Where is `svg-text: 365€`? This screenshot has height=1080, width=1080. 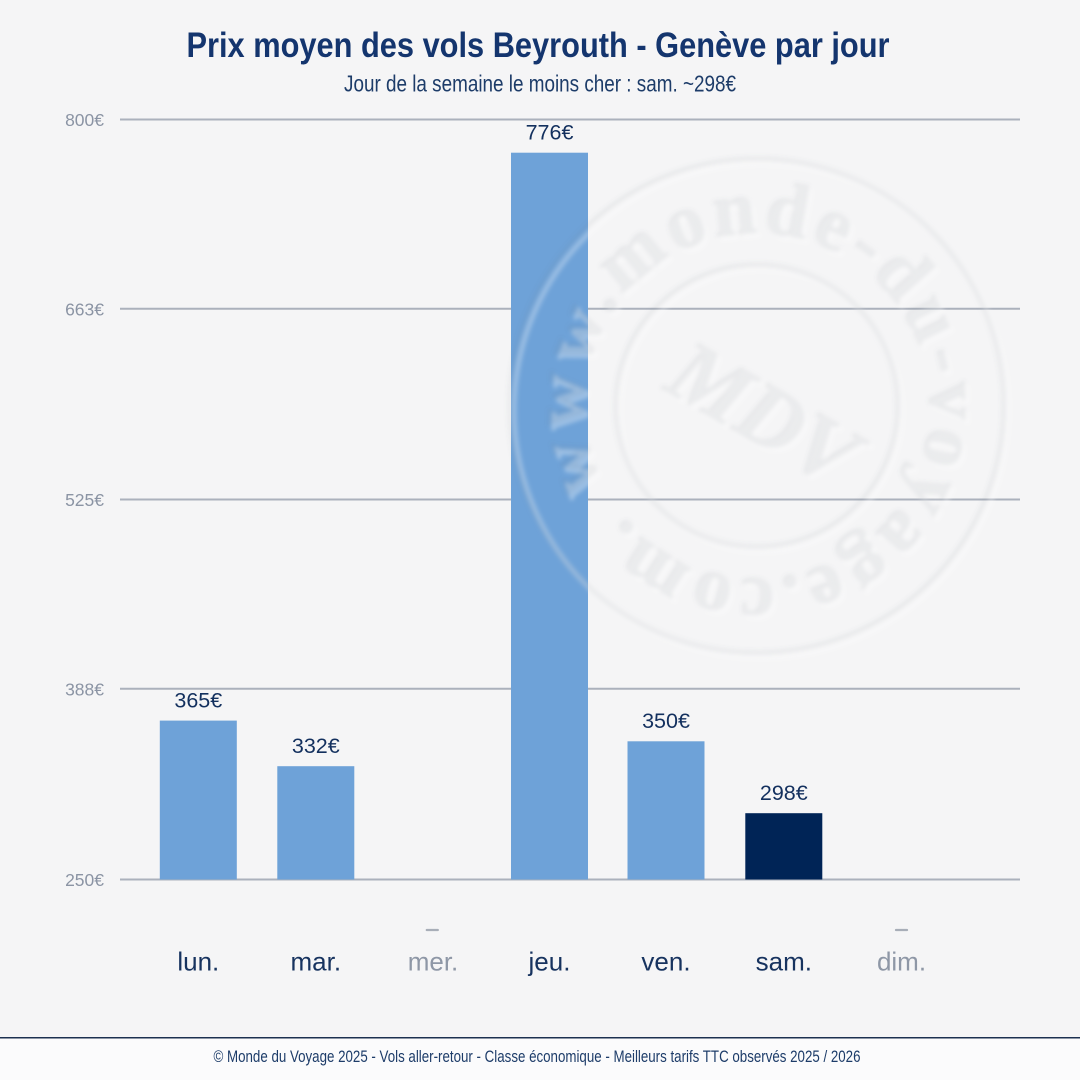
svg-text: 365€ is located at coordinates (198, 700).